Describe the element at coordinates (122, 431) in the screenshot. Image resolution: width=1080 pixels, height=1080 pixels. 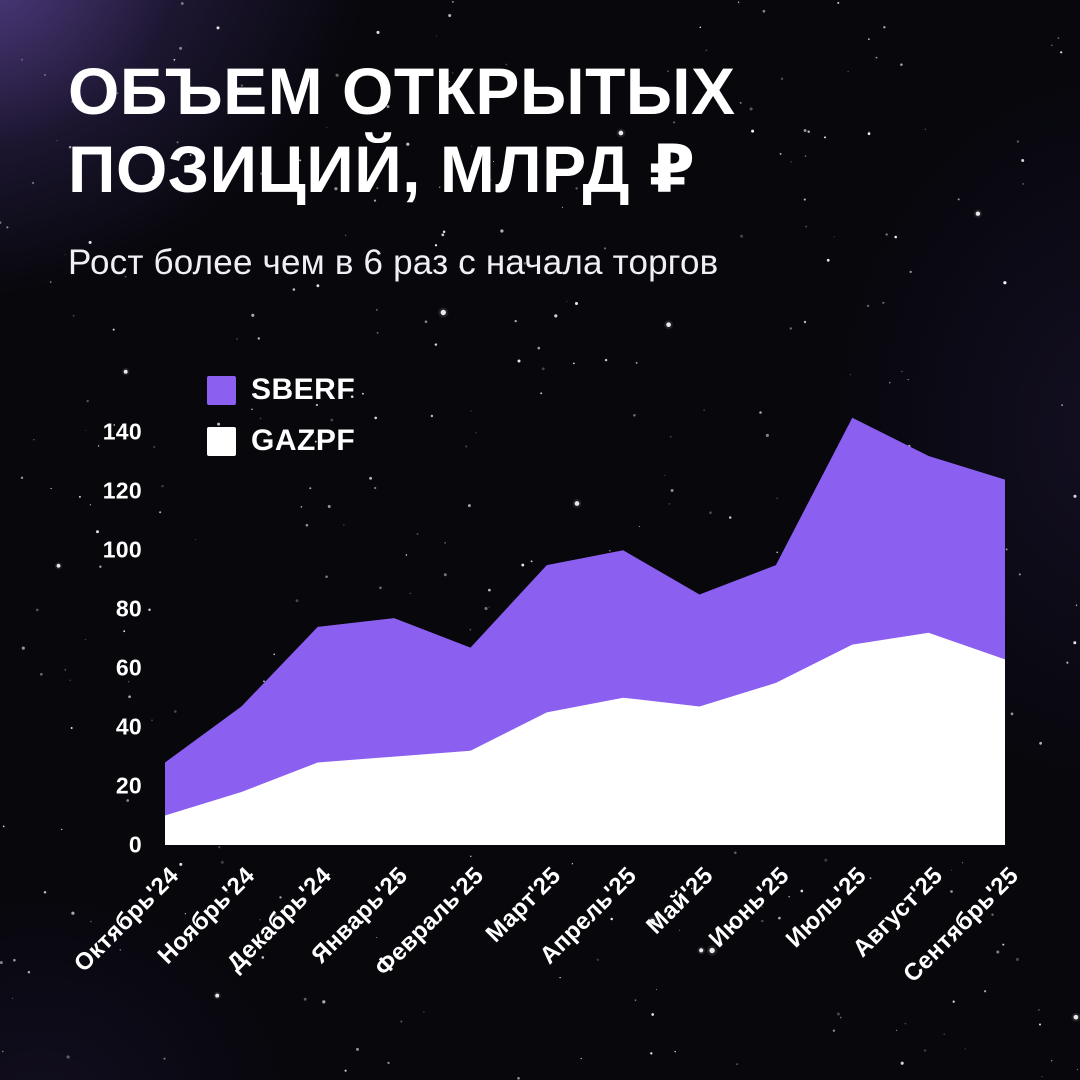
I see `y-tick-label: 140` at that location.